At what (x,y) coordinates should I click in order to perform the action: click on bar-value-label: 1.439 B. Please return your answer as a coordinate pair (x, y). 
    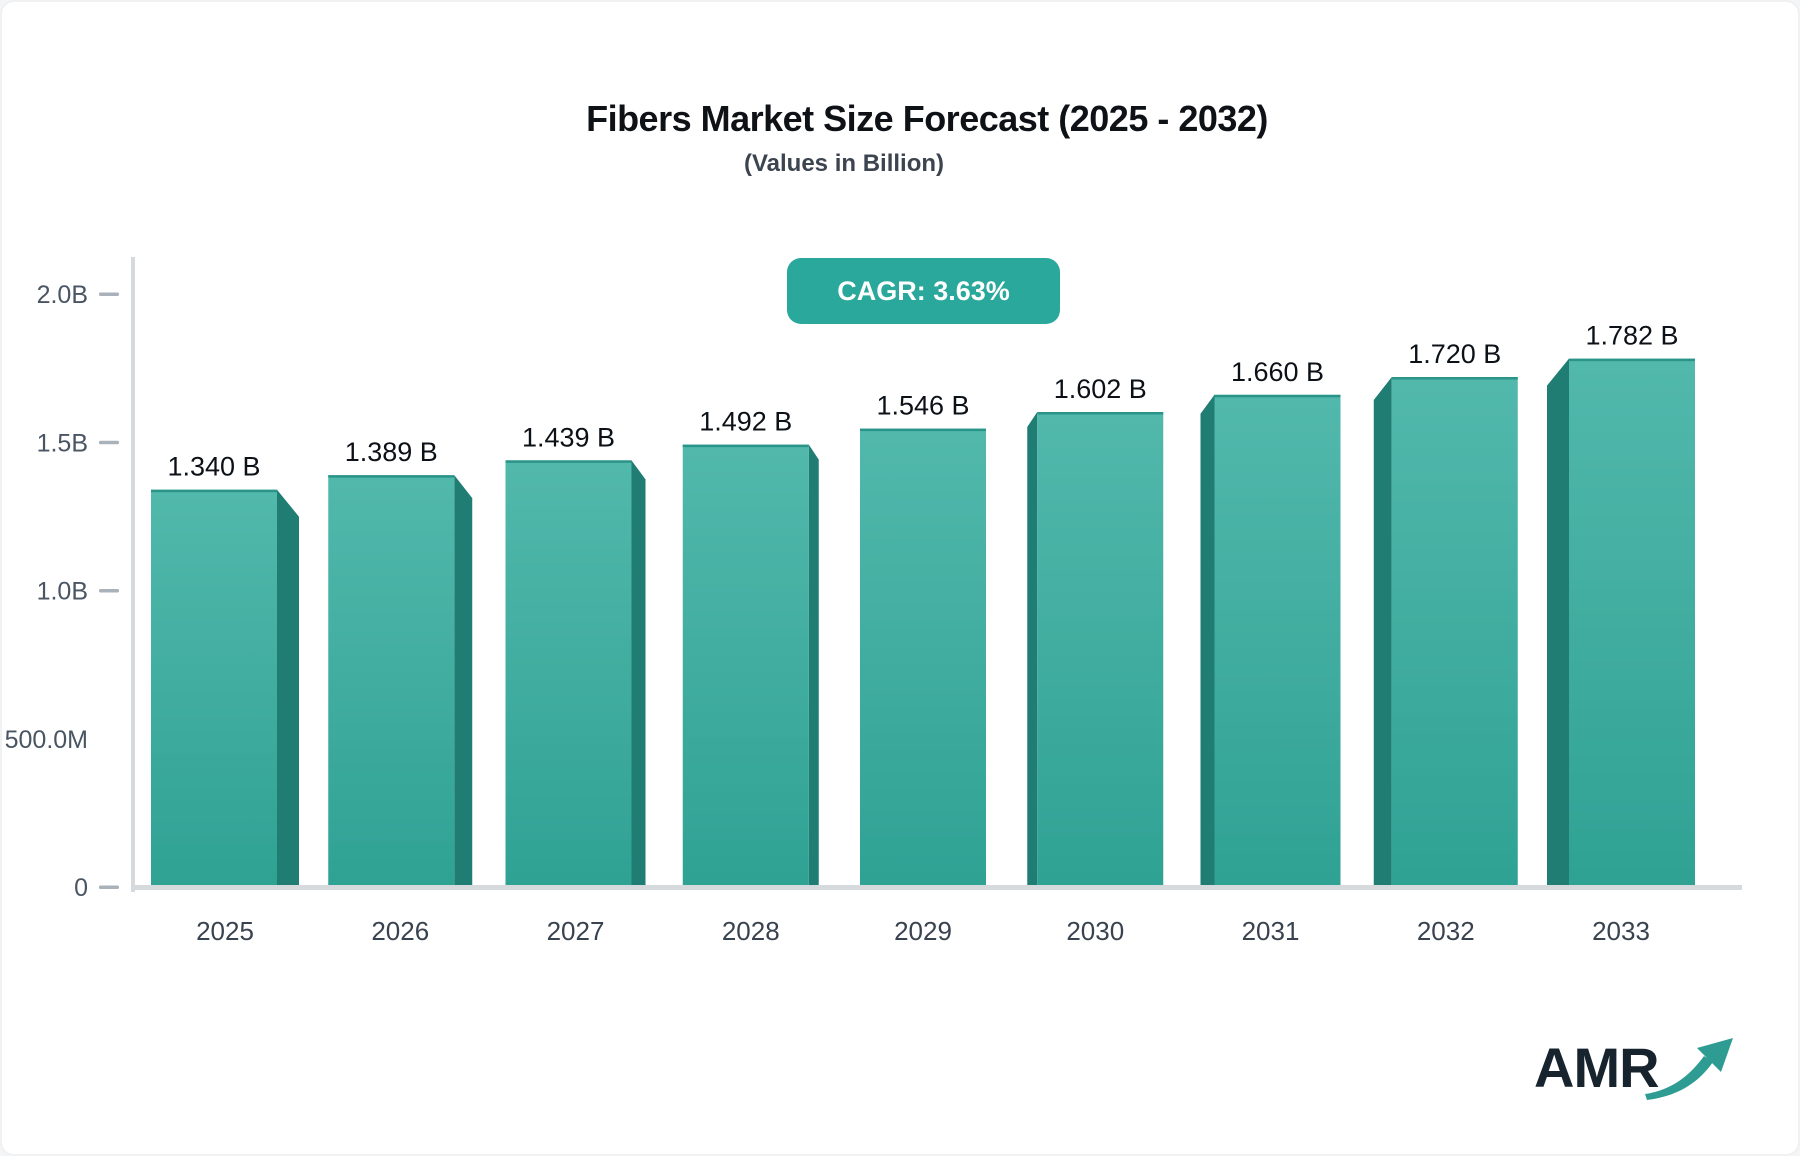
    Looking at the image, I should click on (568, 437).